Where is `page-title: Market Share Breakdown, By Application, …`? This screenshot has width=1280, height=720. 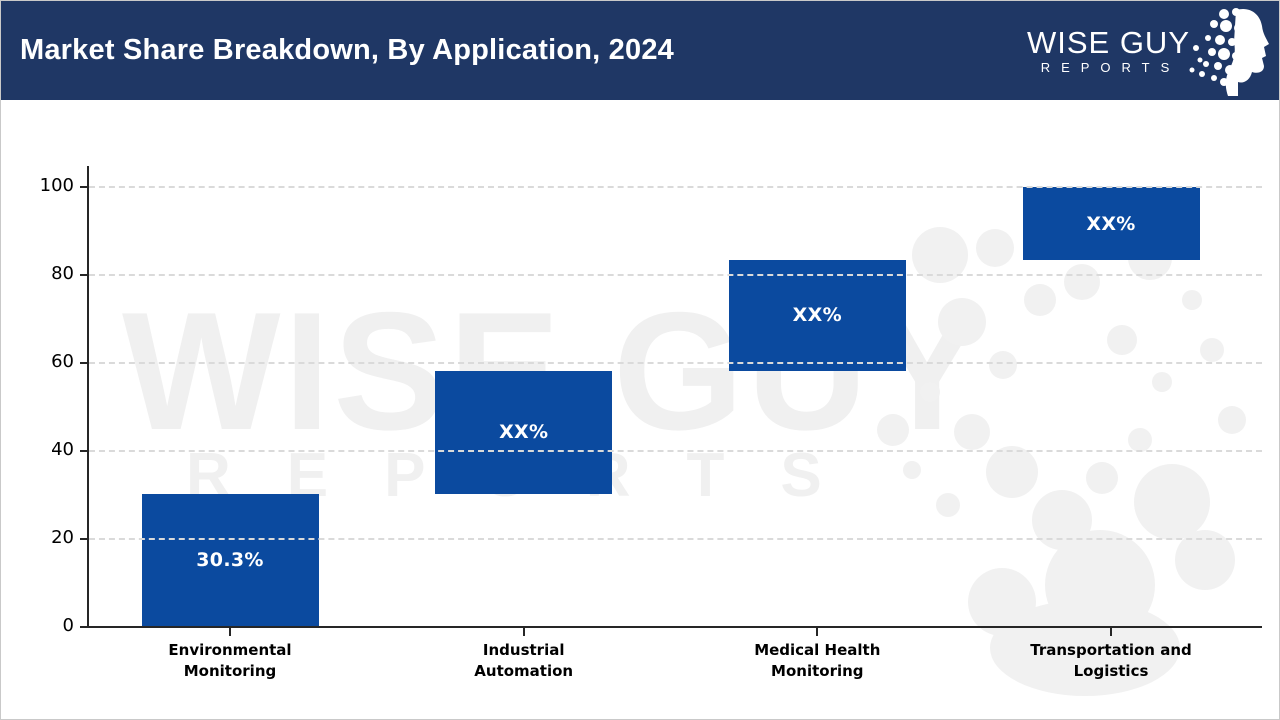
page-title: Market Share Breakdown, By Application, … is located at coordinates (347, 49).